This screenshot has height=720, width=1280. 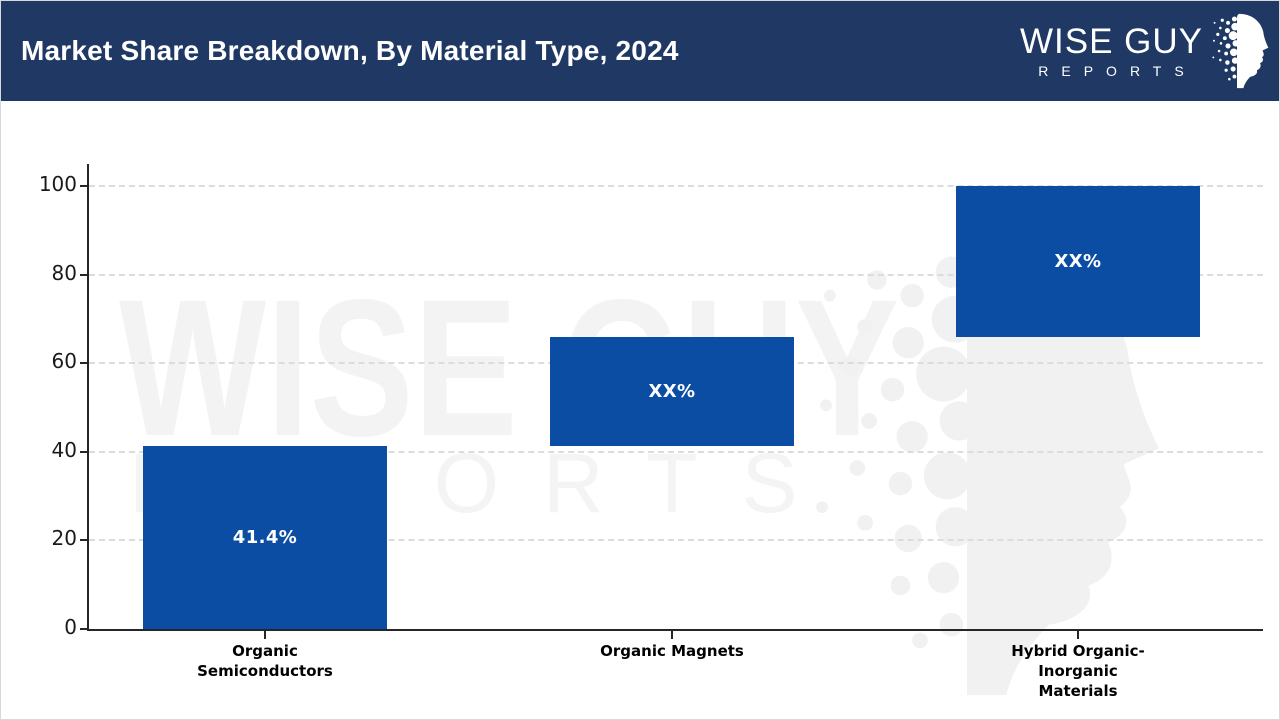 I want to click on x-axis-line, so click(x=675, y=630).